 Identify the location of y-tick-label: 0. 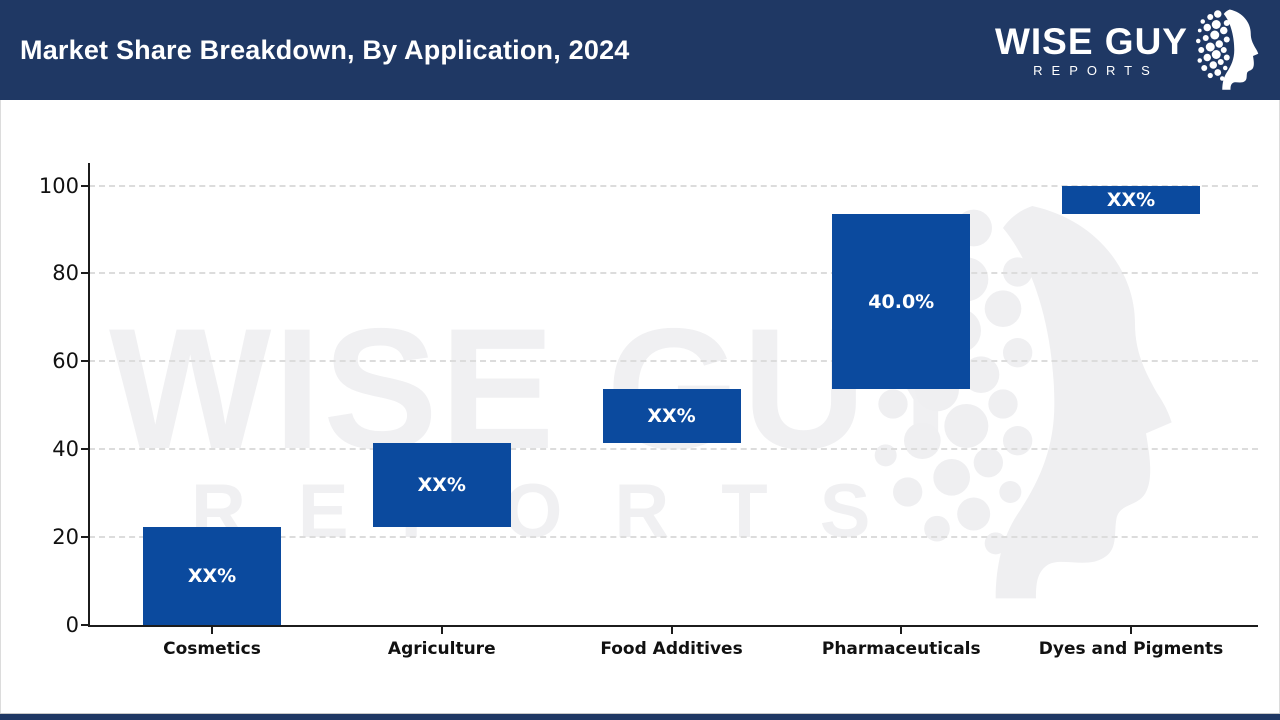
(72, 625).